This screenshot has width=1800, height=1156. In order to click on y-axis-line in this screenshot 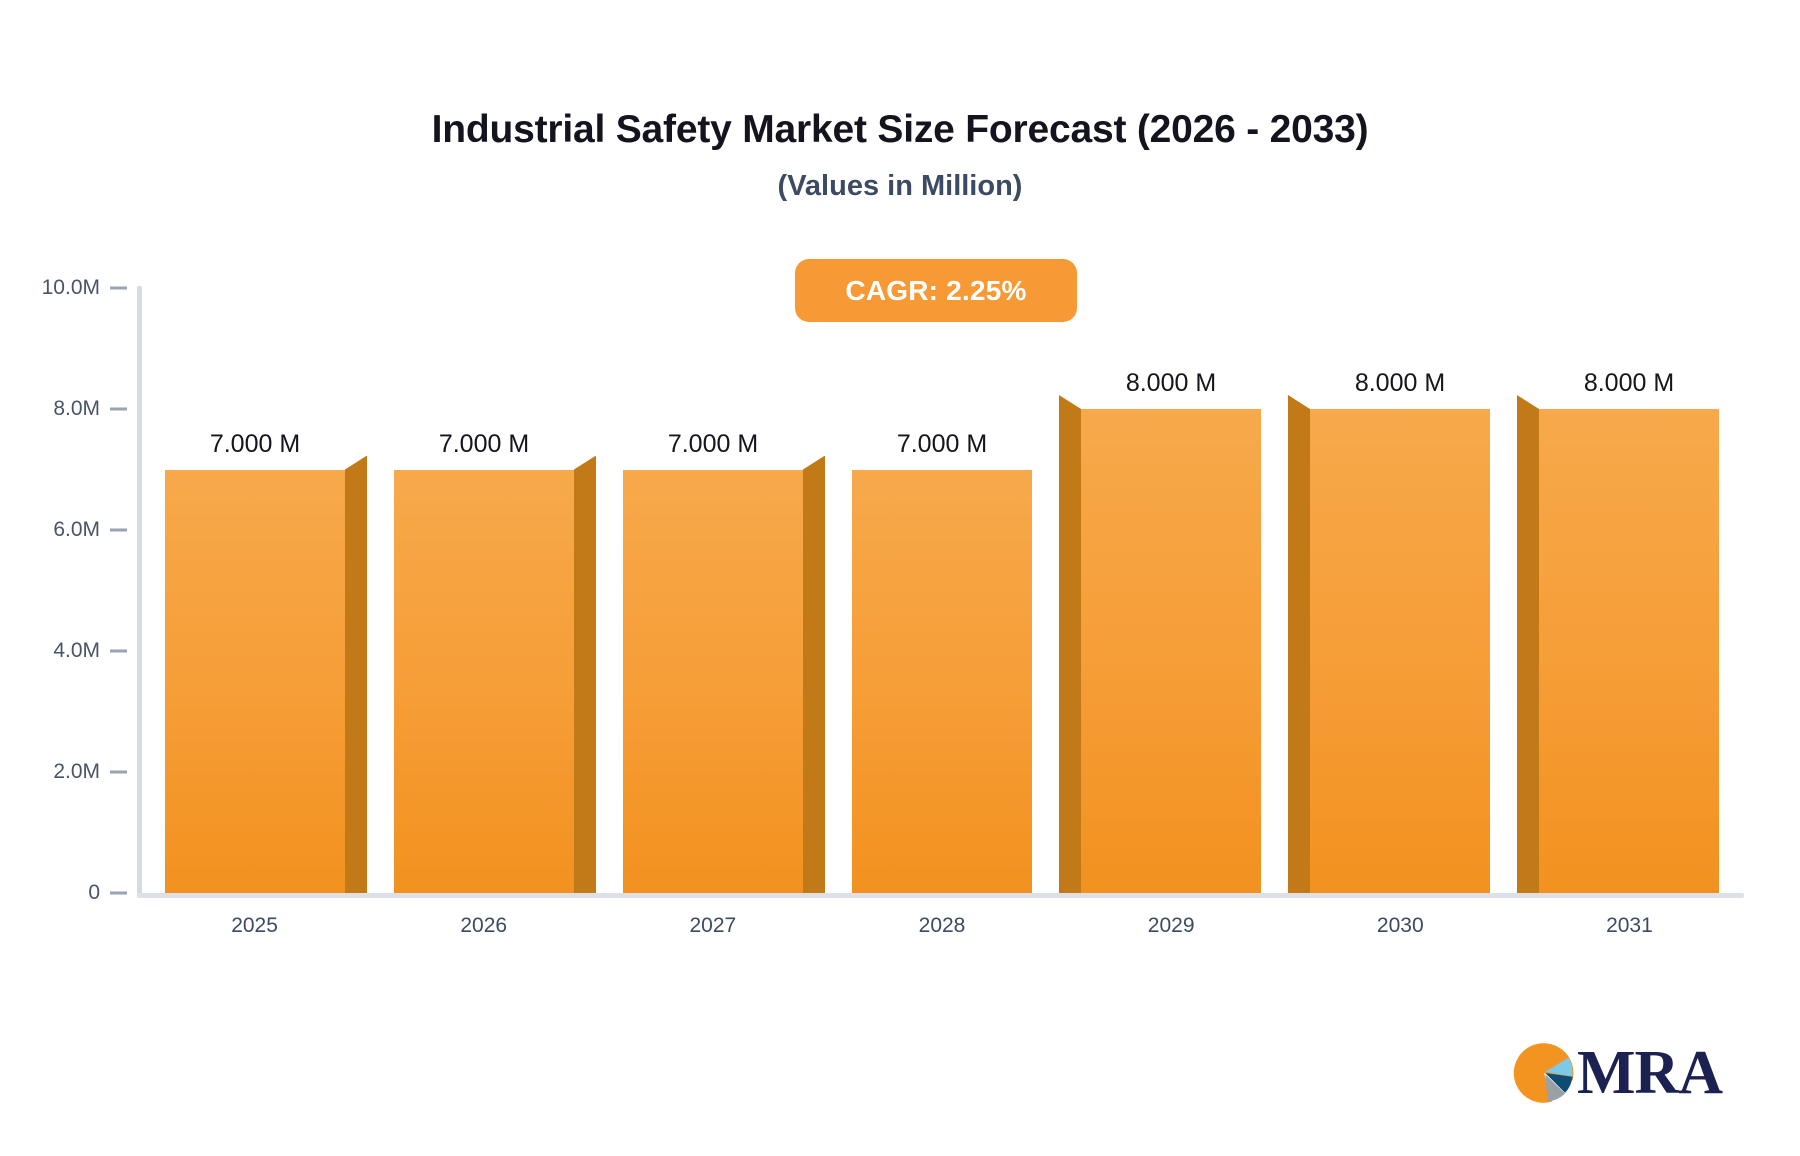, I will do `click(139, 591)`.